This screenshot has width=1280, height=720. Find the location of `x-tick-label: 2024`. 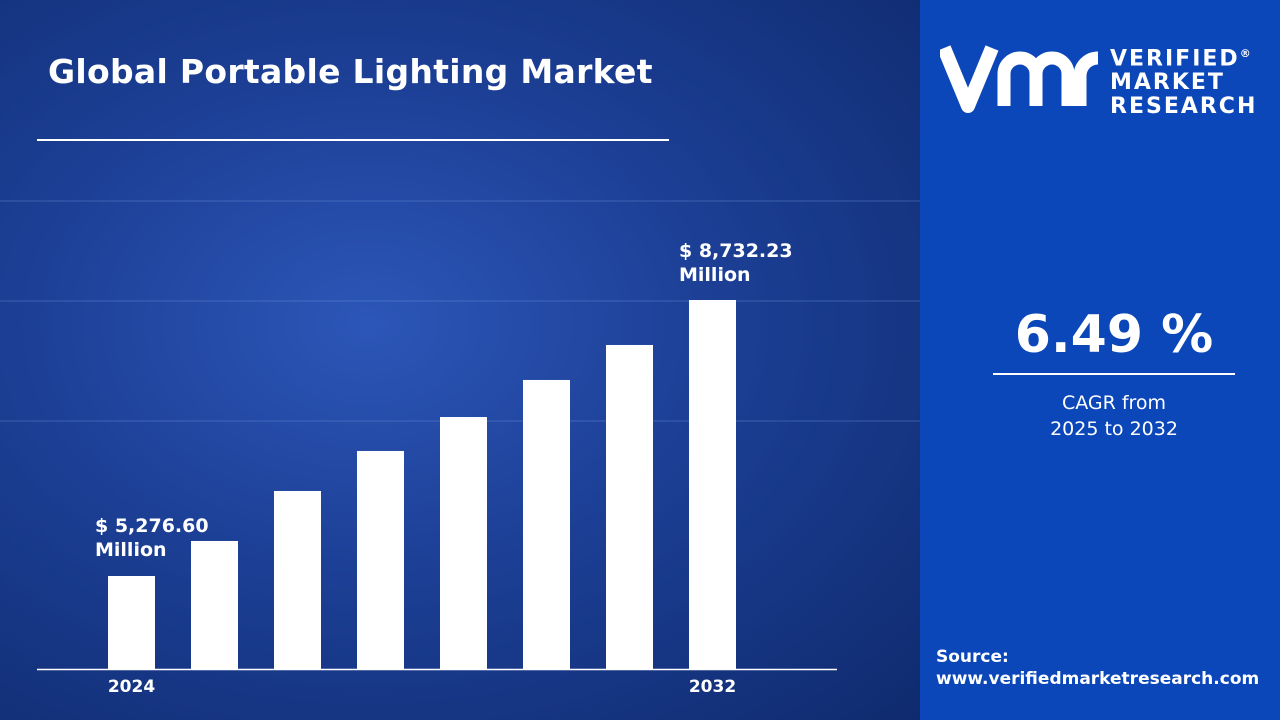

x-tick-label: 2024 is located at coordinates (131, 687).